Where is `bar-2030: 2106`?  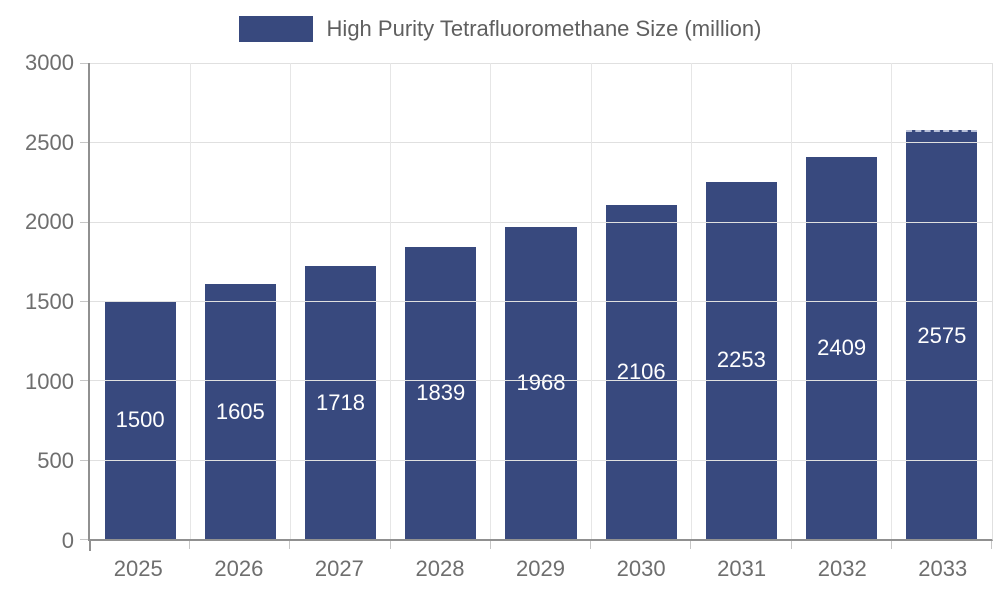
bar-2030: 2106 is located at coordinates (641, 371).